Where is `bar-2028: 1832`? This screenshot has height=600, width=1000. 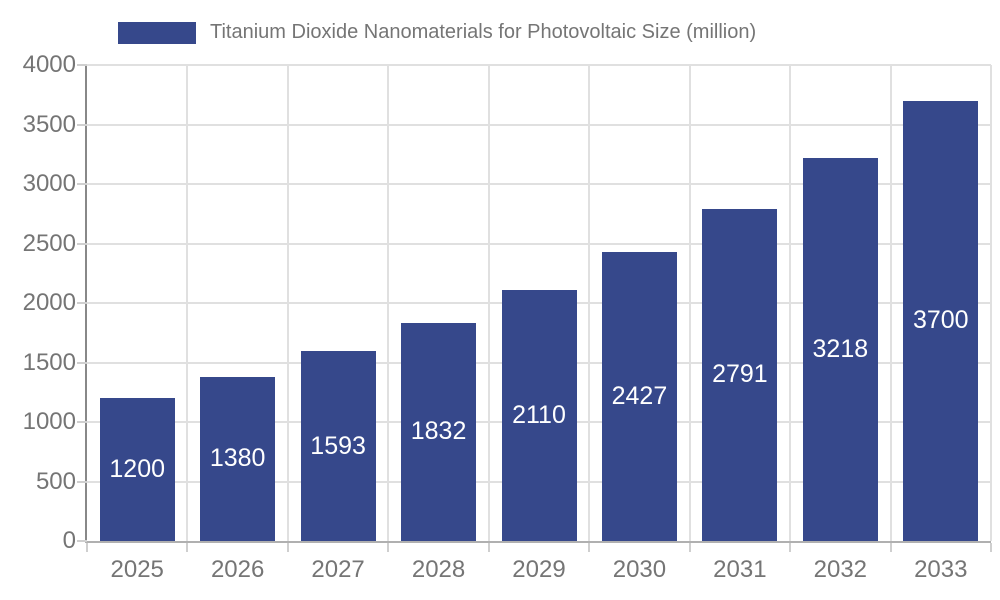 bar-2028: 1832 is located at coordinates (439, 431).